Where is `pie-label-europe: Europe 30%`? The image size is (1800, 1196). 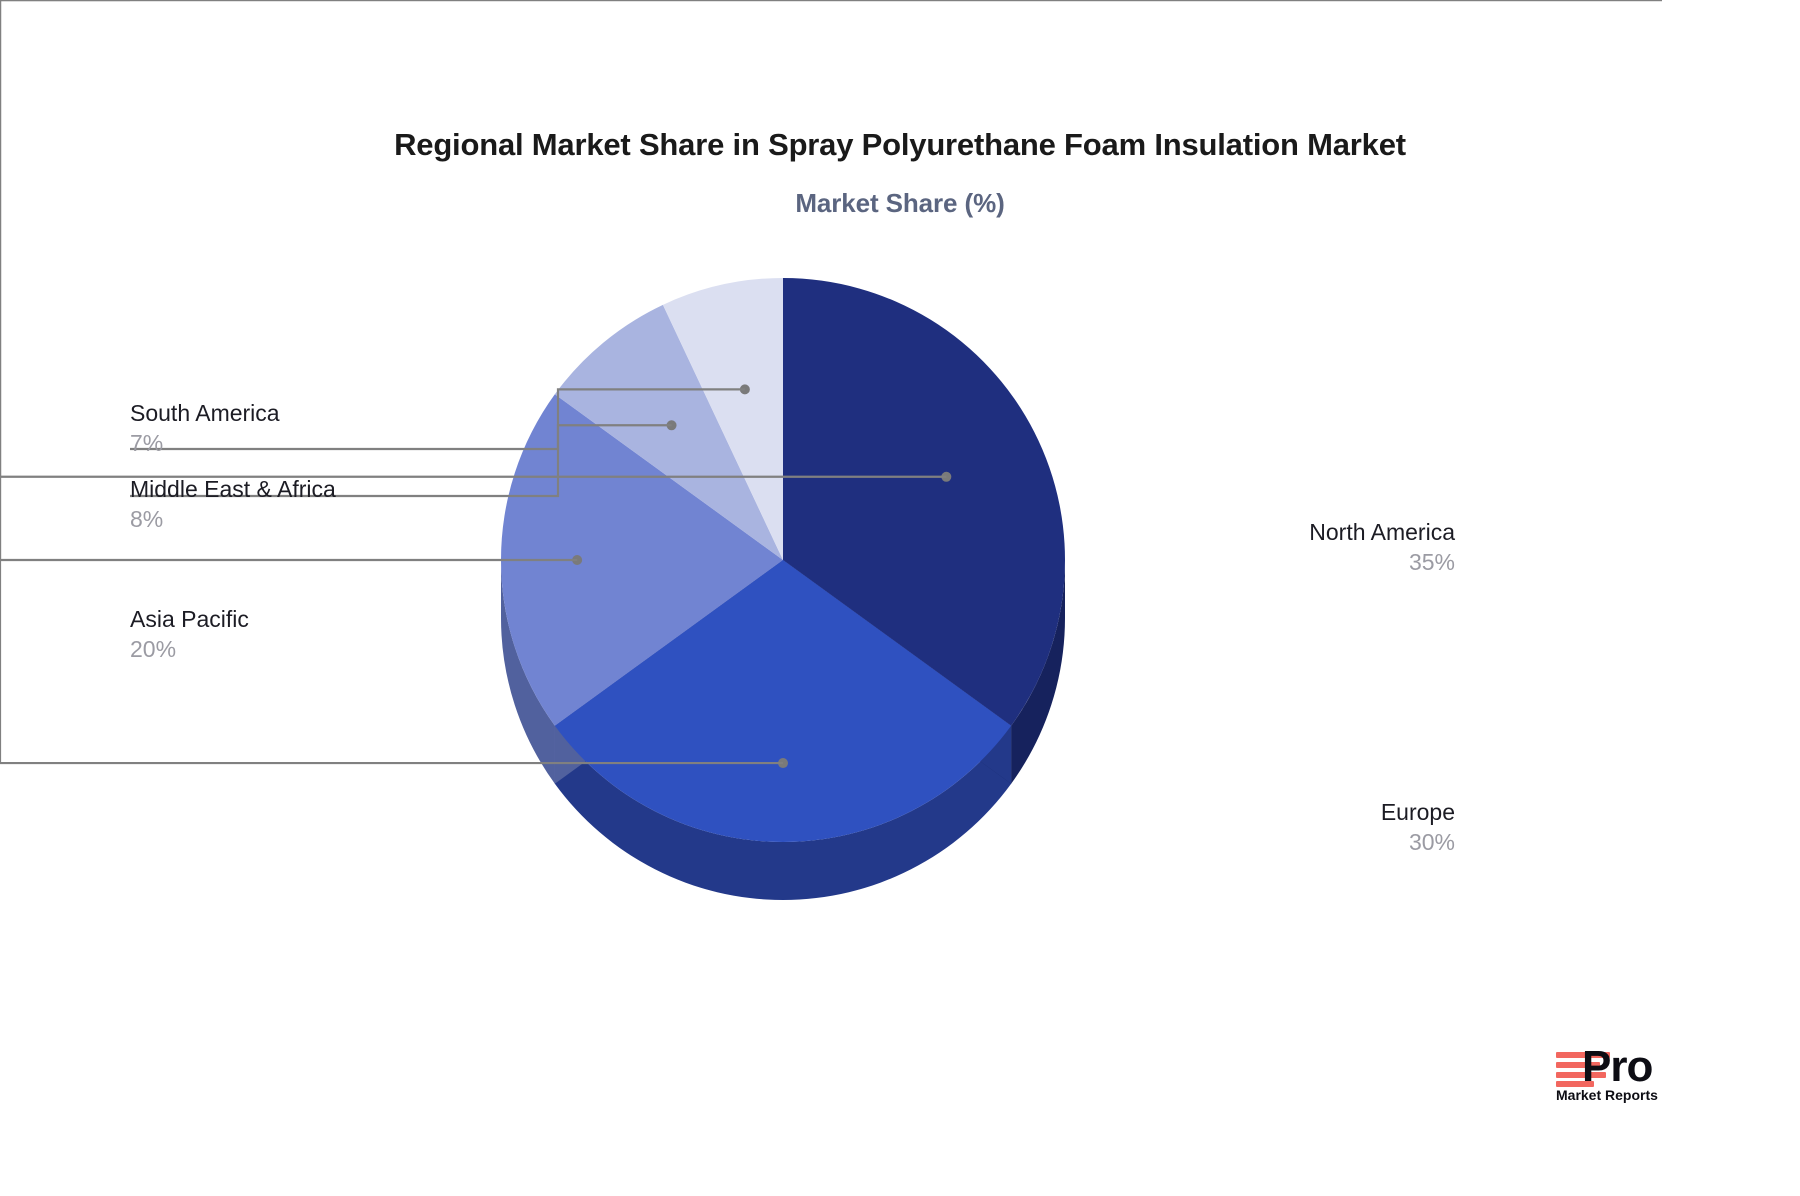 pie-label-europe: Europe 30% is located at coordinates (1418, 827).